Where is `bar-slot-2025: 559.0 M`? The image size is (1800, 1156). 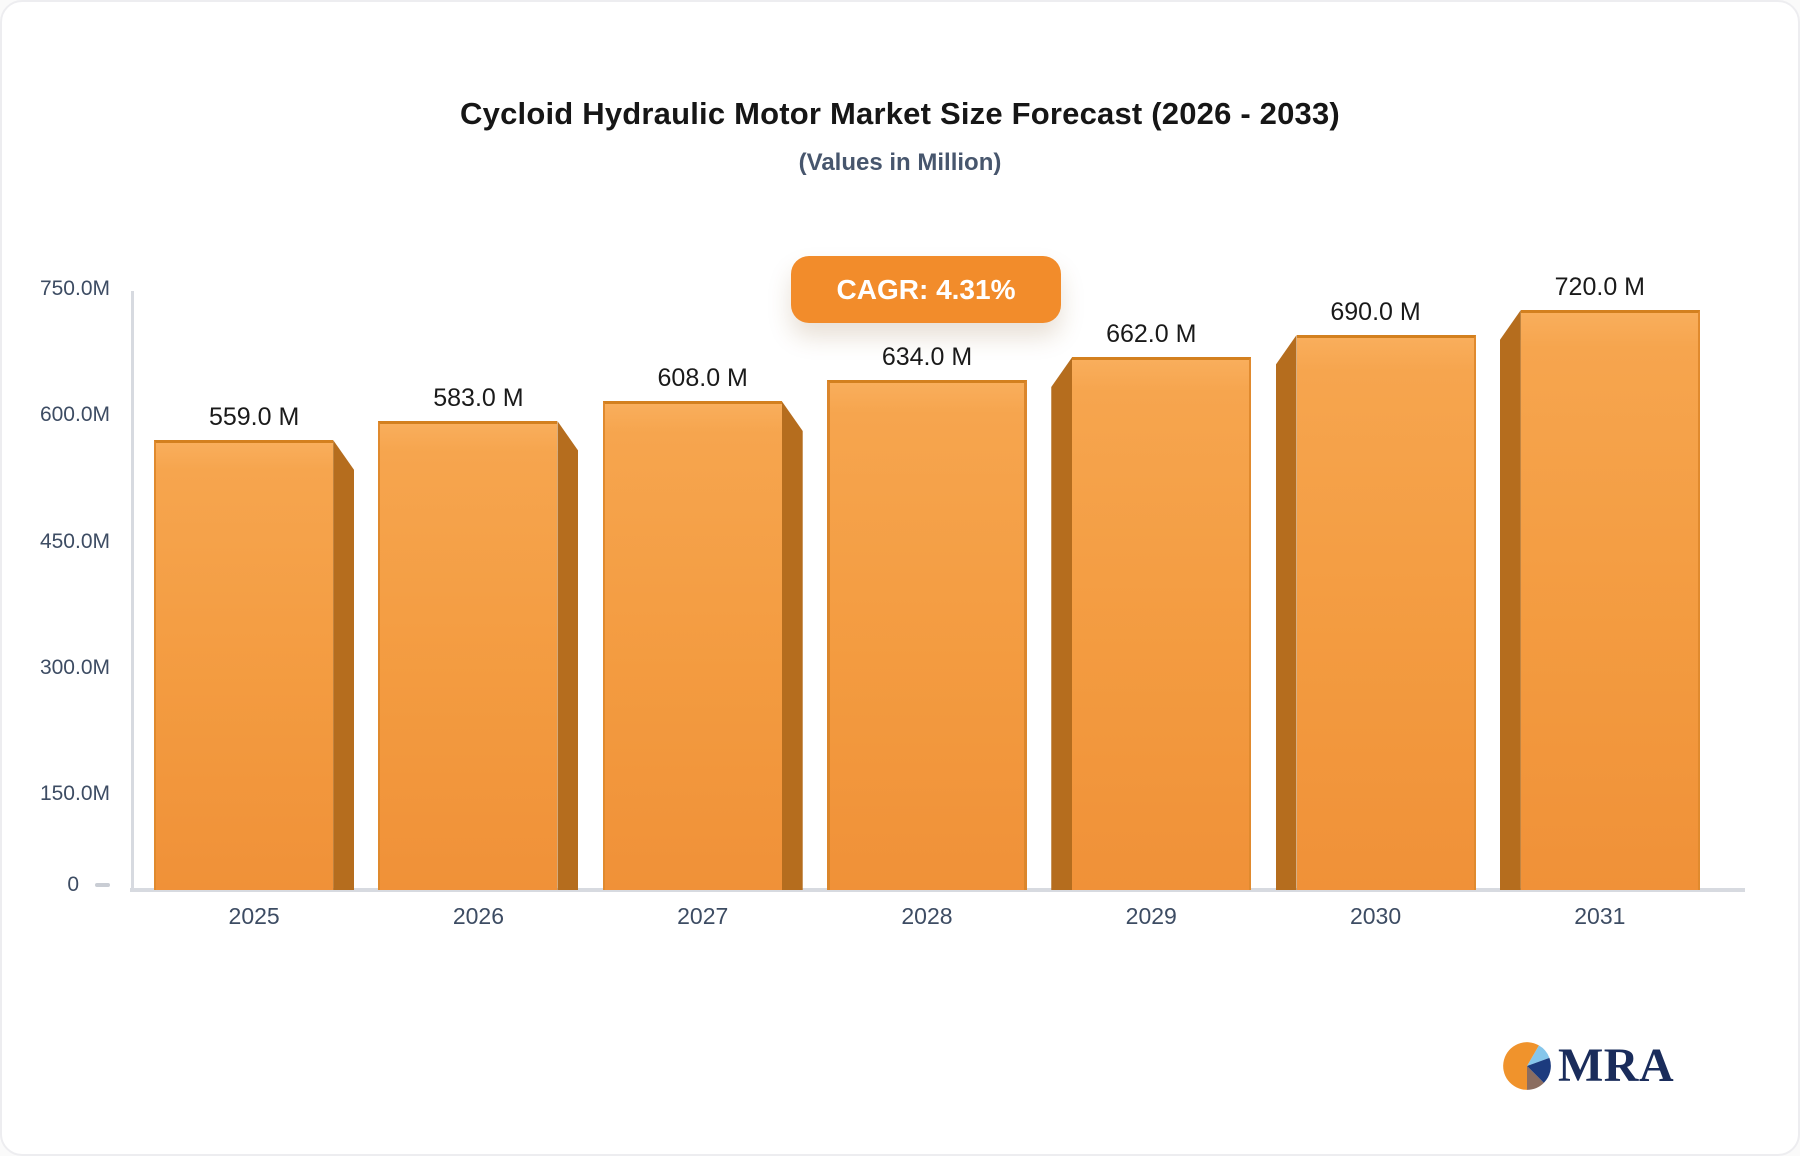
bar-slot-2025: 559.0 M is located at coordinates (254, 646).